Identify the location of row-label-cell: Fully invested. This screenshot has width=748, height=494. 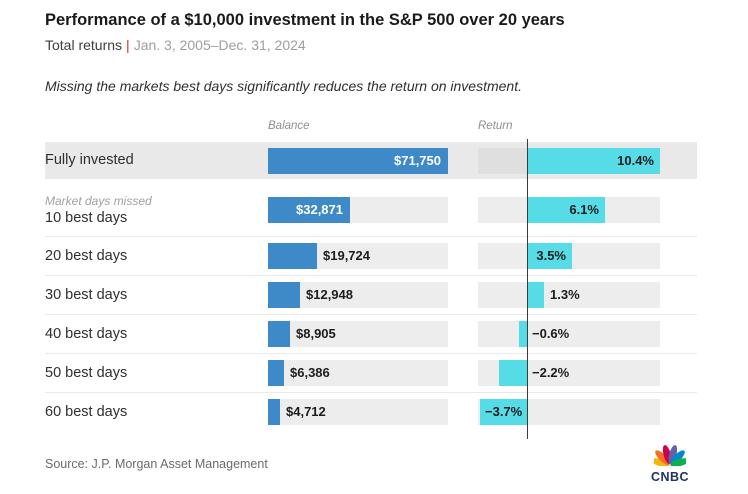
(156, 161).